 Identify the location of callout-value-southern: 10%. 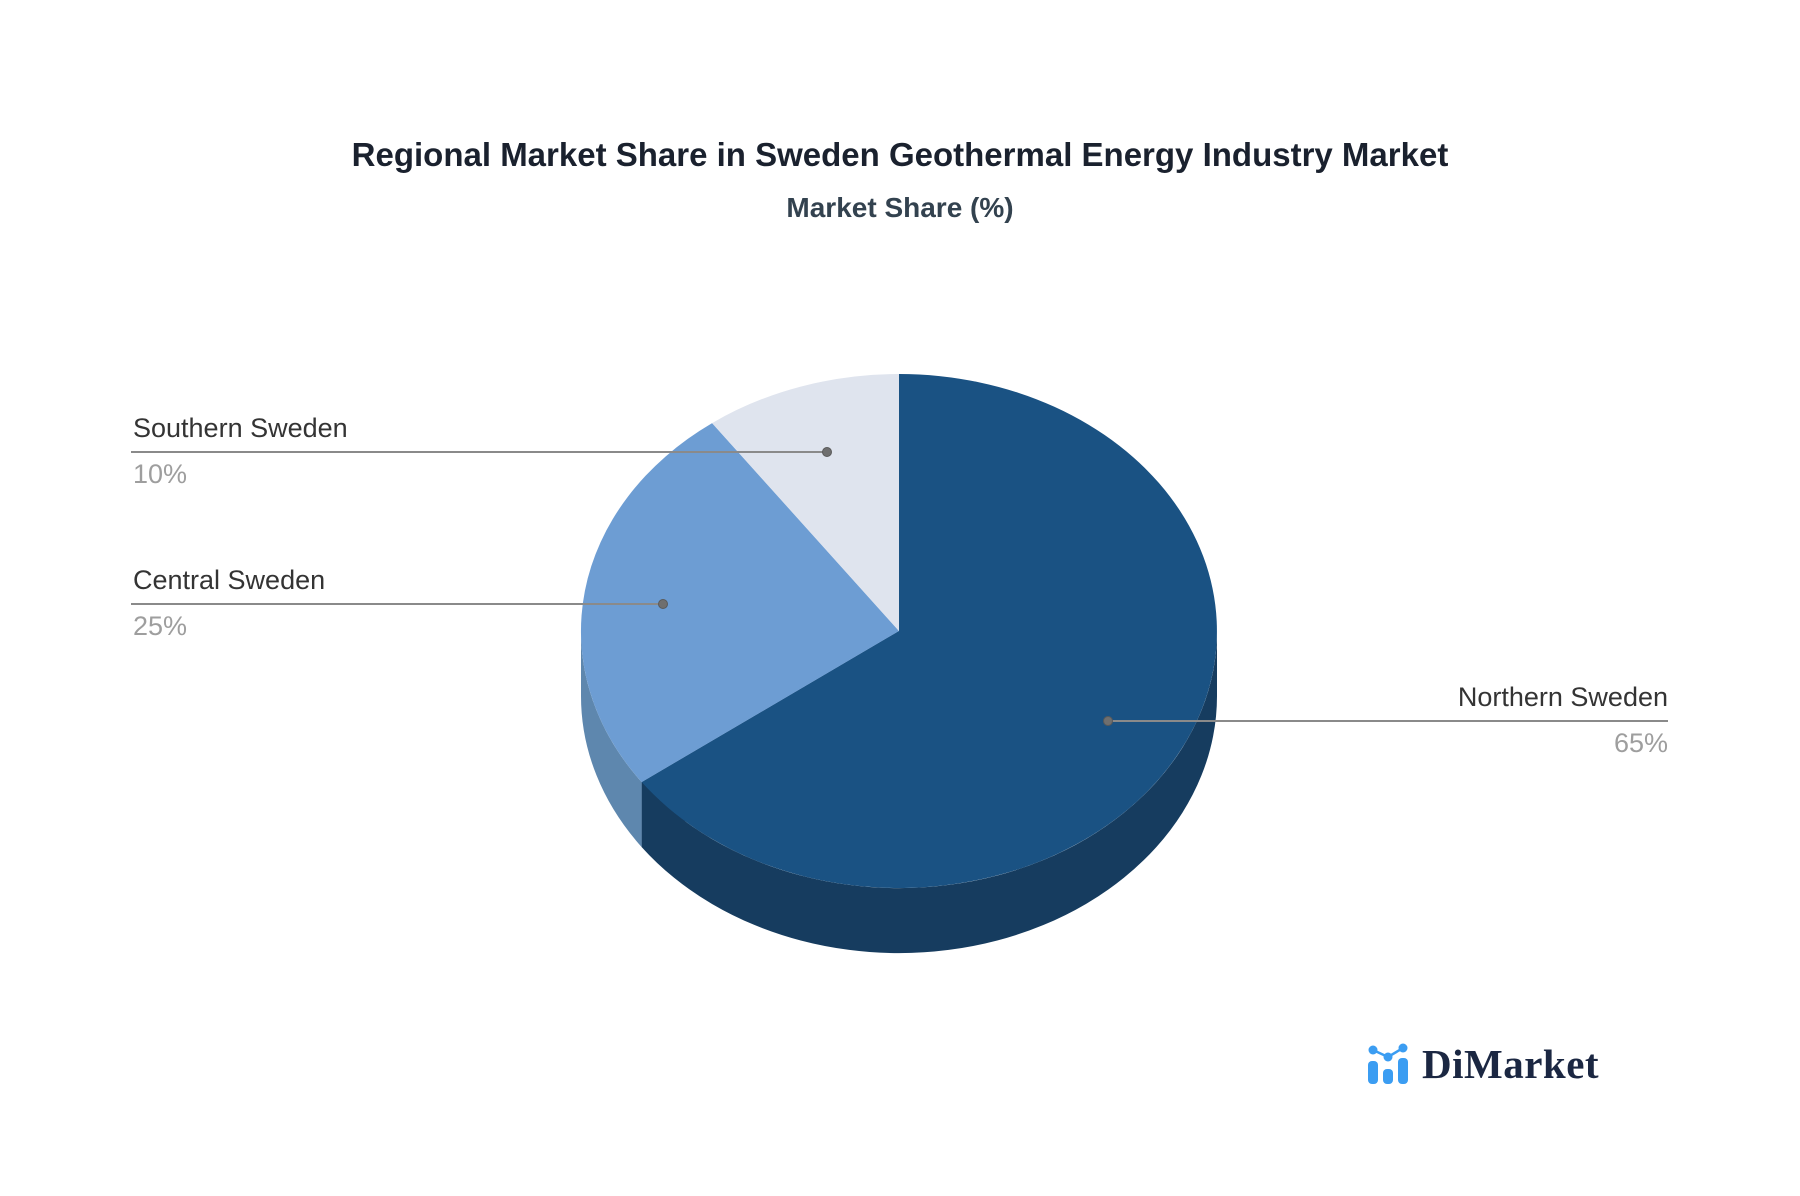
(160, 474).